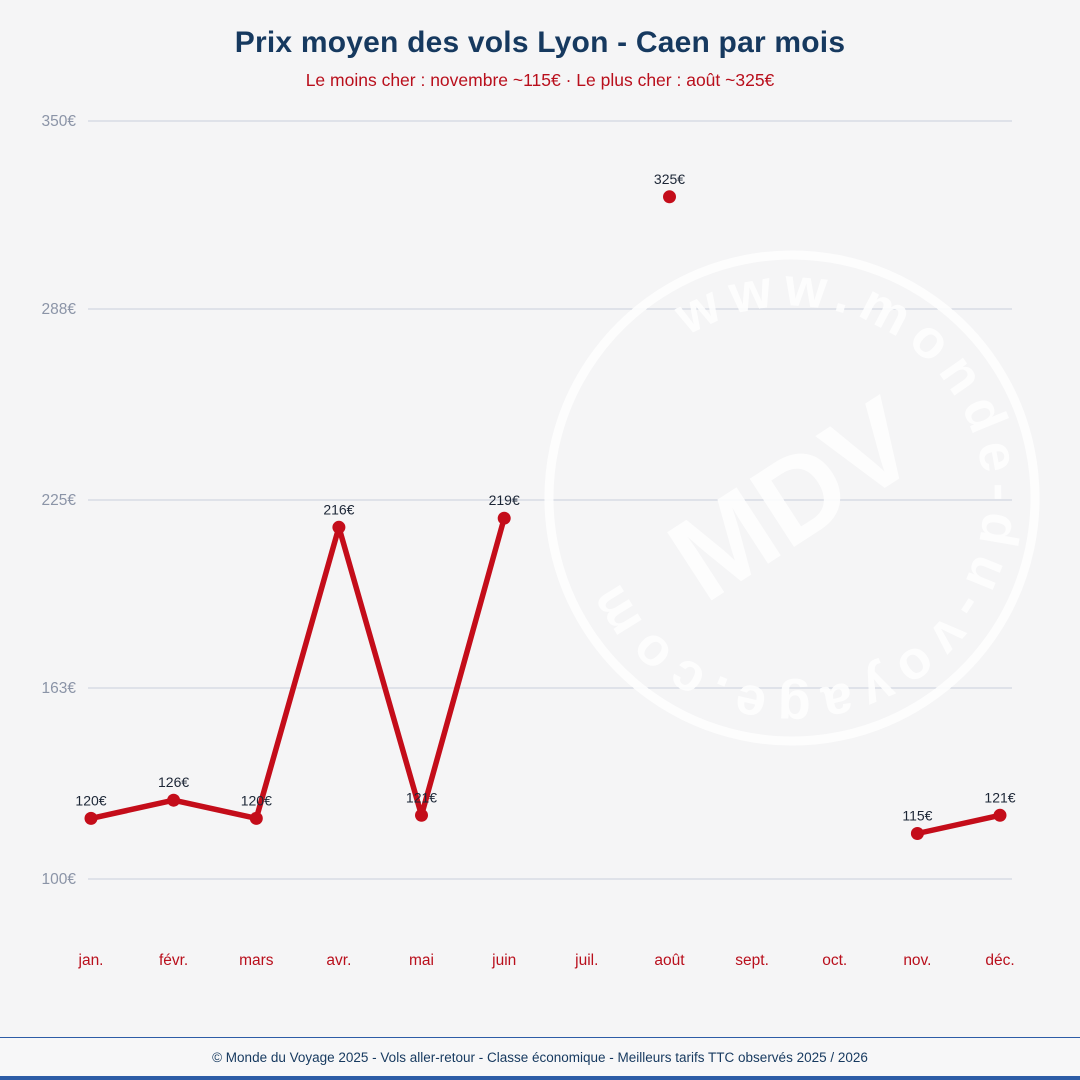 This screenshot has height=1080, width=1080. What do you see at coordinates (752, 960) in the screenshot?
I see `x-axis-label: sept.` at bounding box center [752, 960].